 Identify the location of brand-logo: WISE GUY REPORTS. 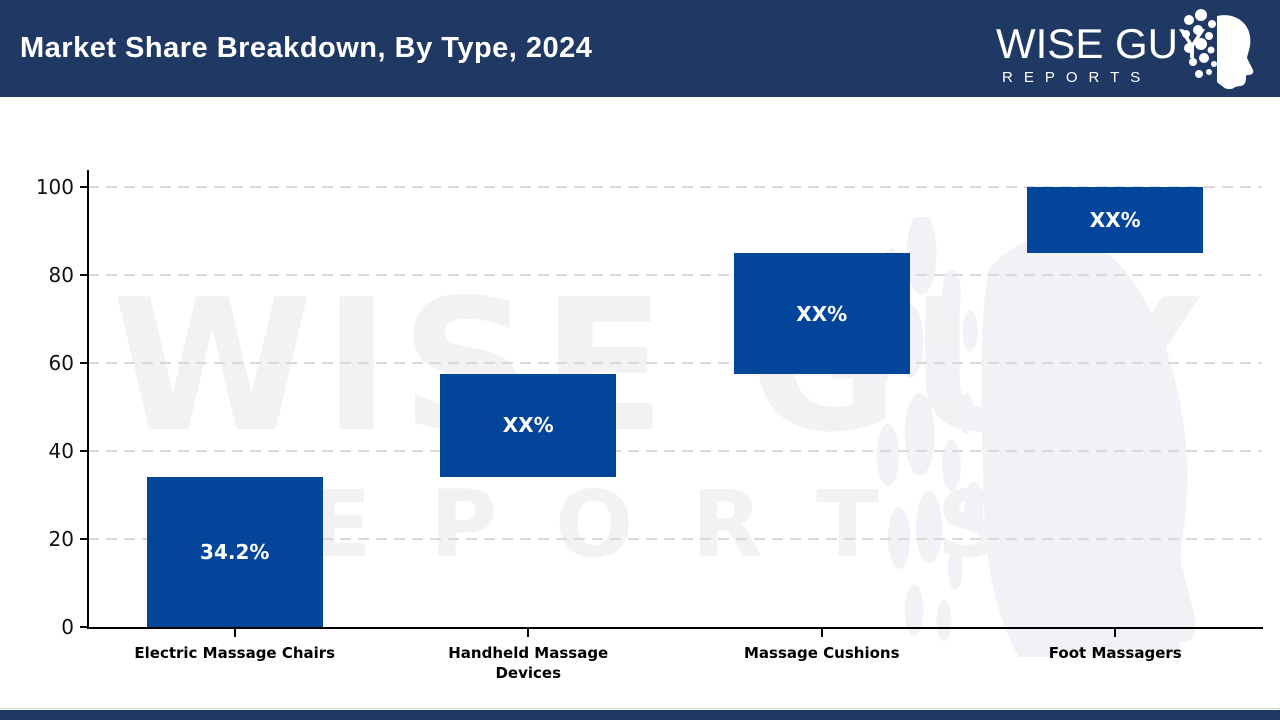
(1125, 49).